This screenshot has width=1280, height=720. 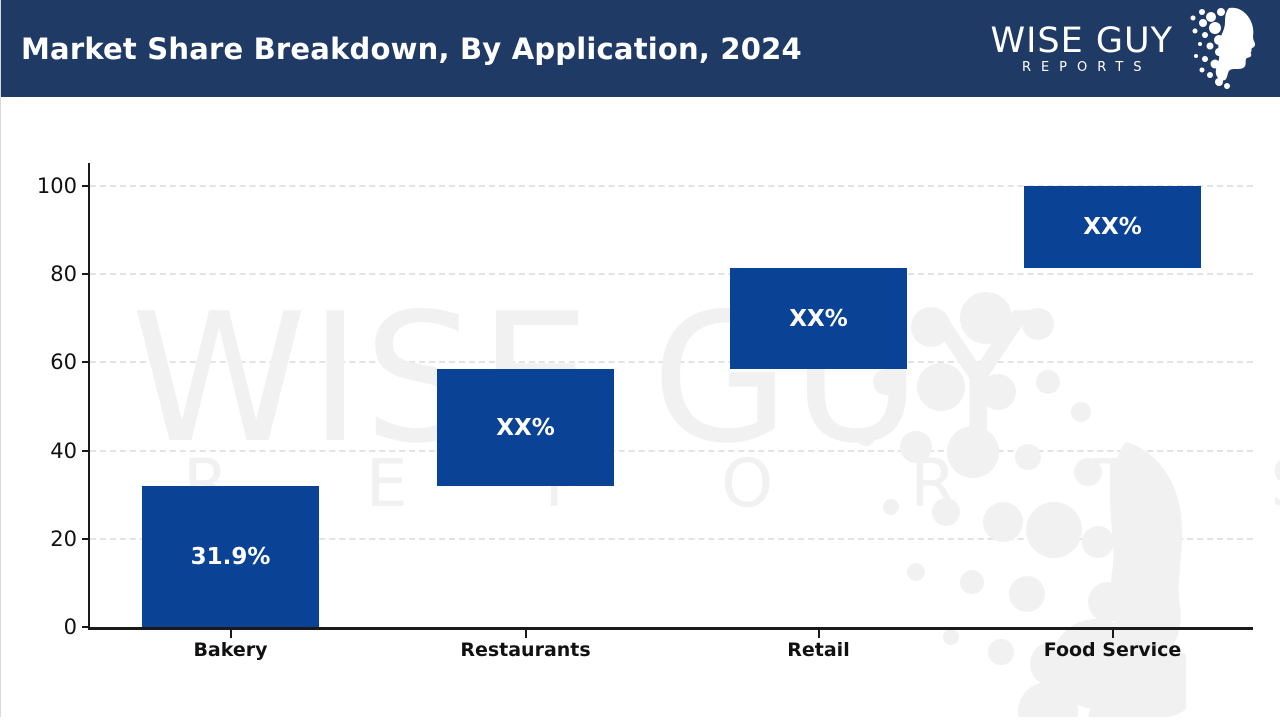 What do you see at coordinates (70, 627) in the screenshot?
I see `y-tick-label: 0` at bounding box center [70, 627].